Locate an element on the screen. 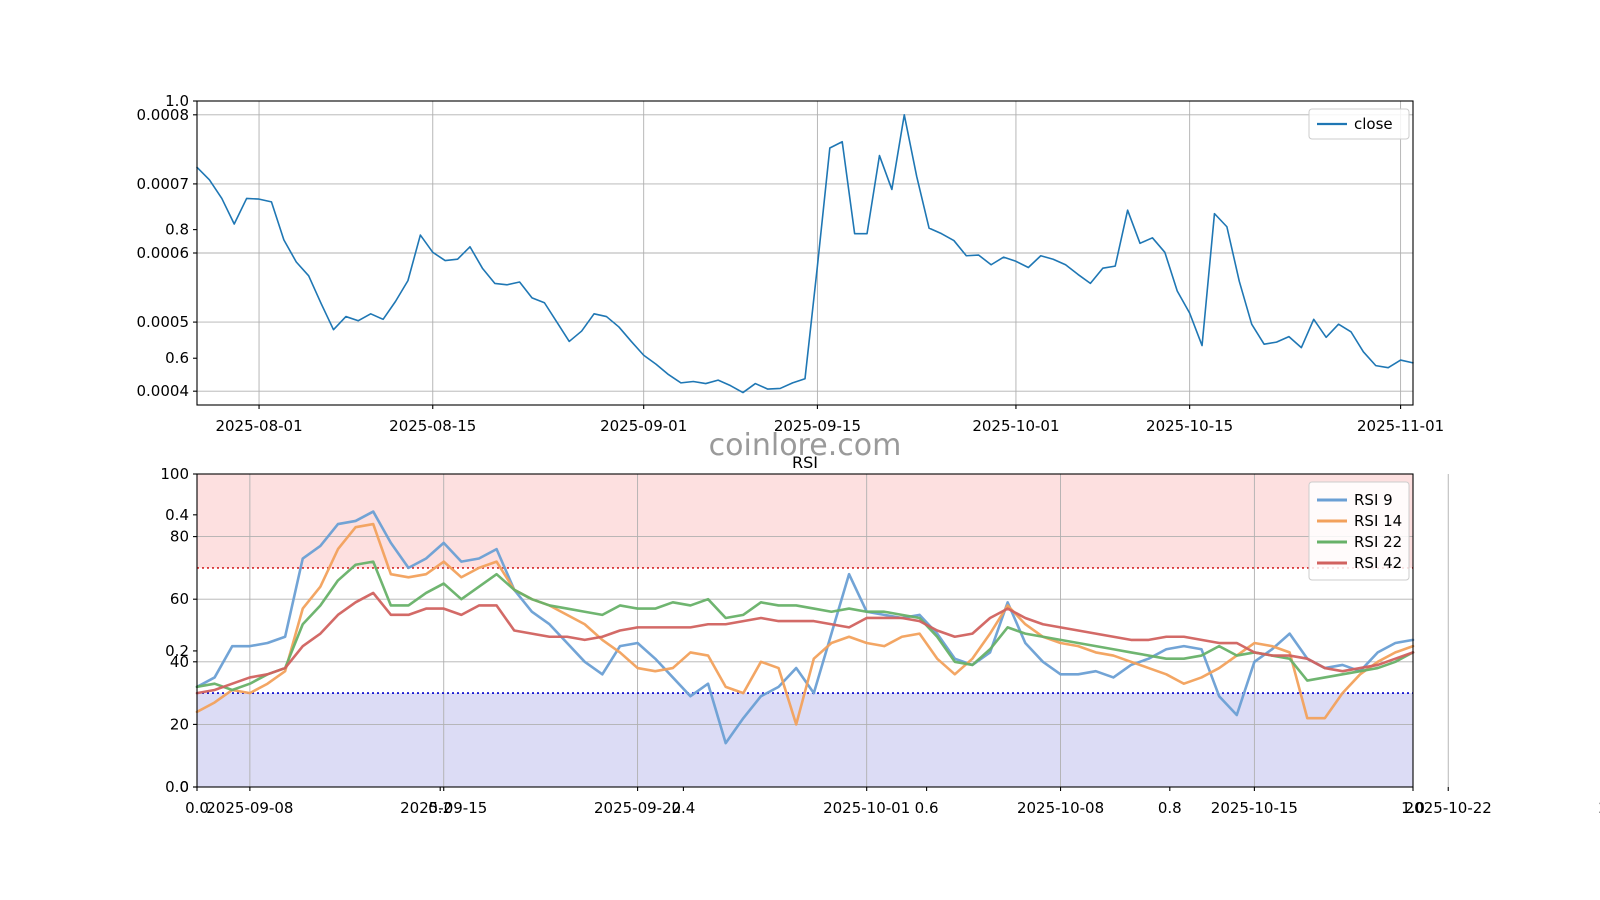 The image size is (1600, 900). price-x-tick-label: 2025-08-01 is located at coordinates (258, 426).